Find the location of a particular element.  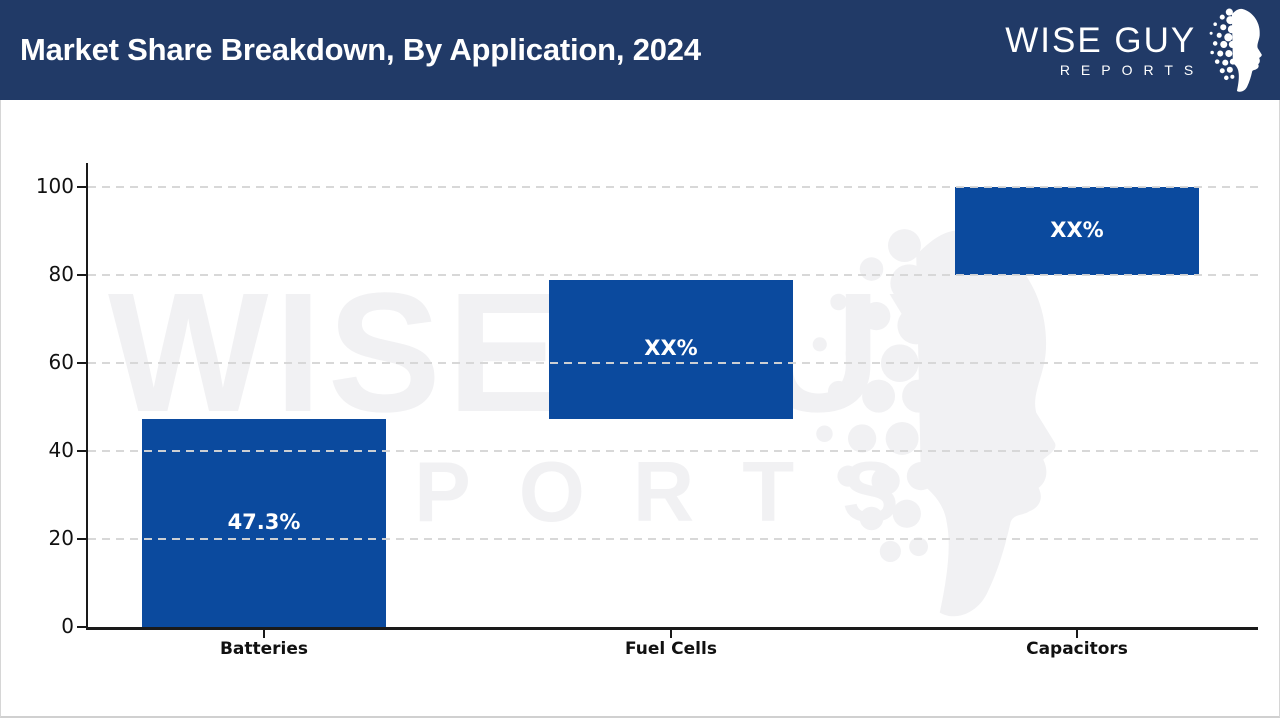

logo-wordmark: WISE GUY is located at coordinates (1101, 40).